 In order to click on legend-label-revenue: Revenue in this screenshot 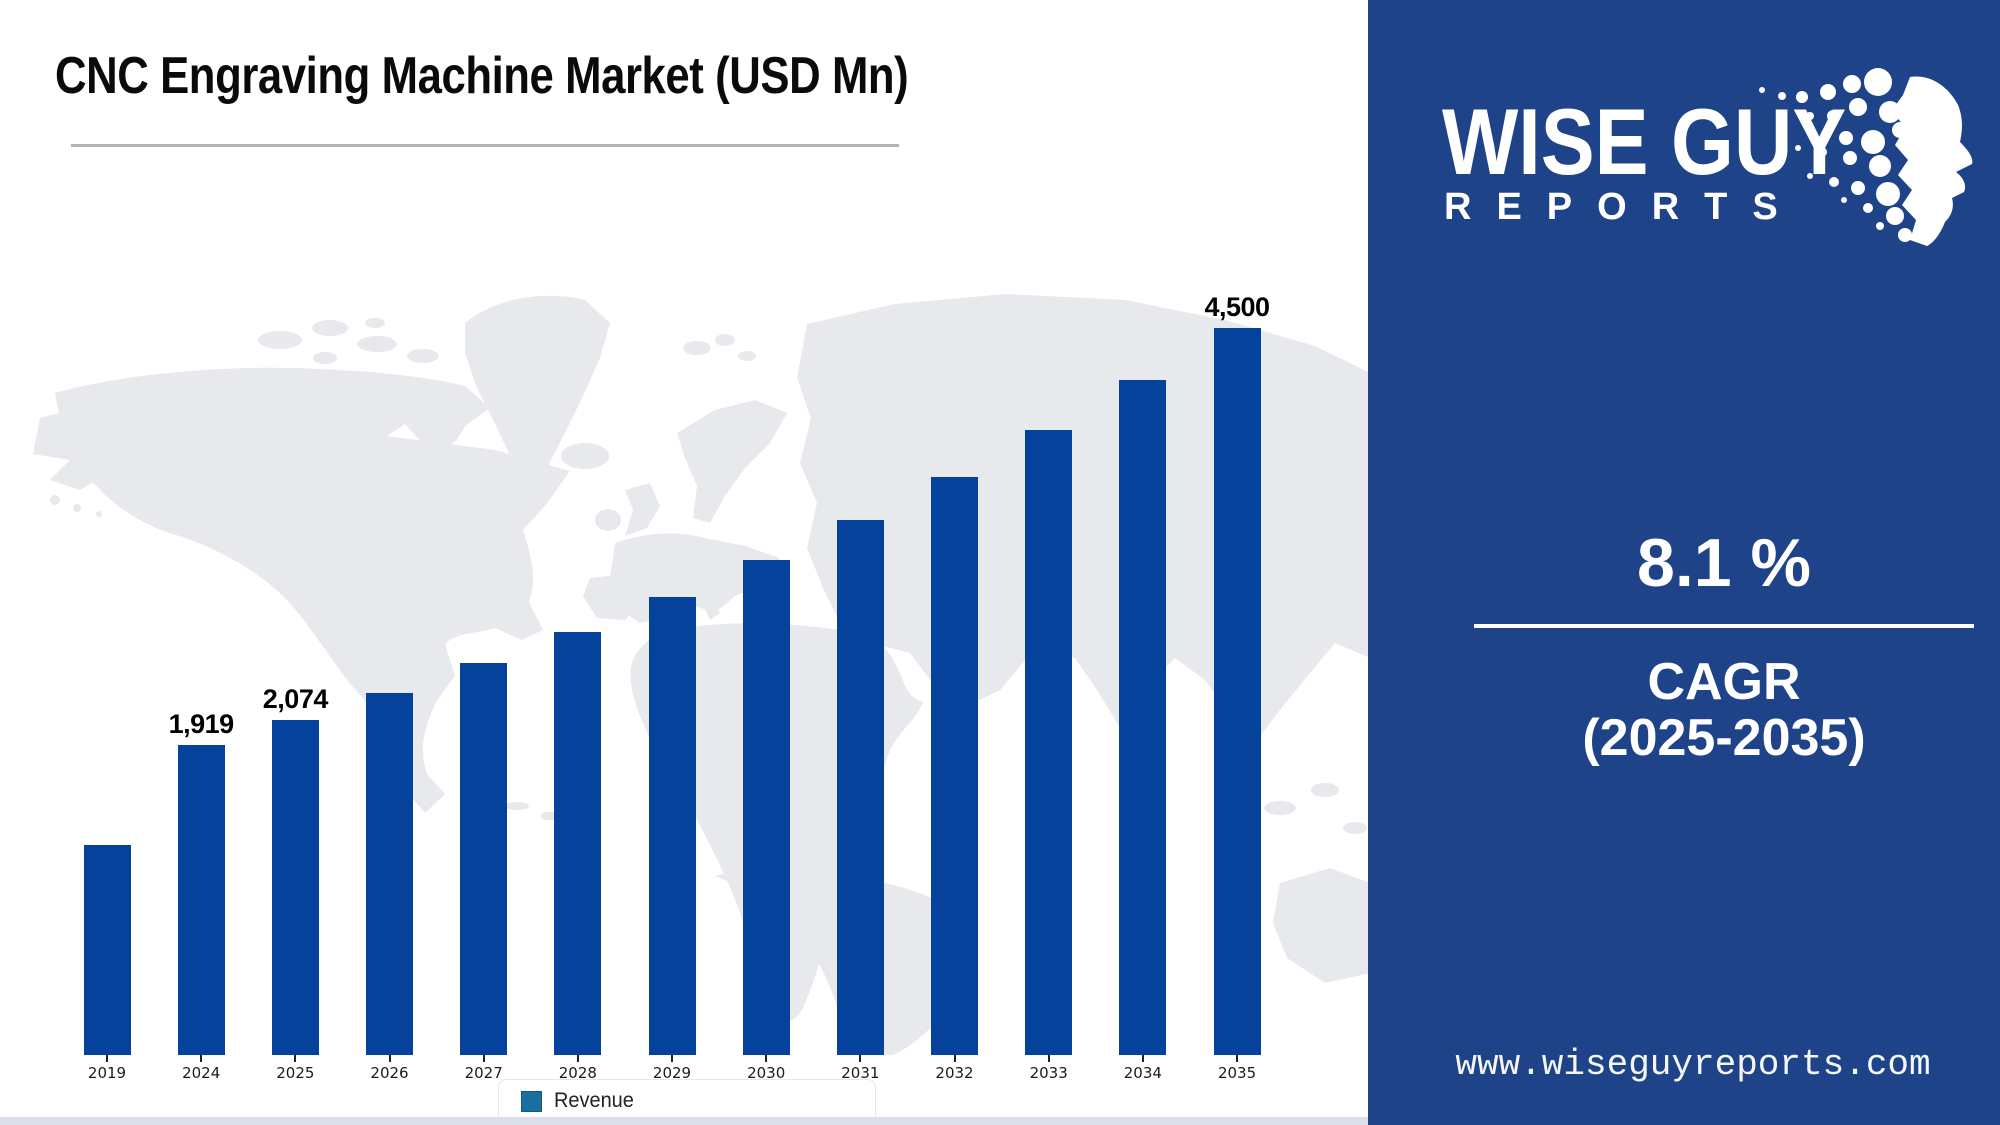, I will do `click(594, 1100)`.